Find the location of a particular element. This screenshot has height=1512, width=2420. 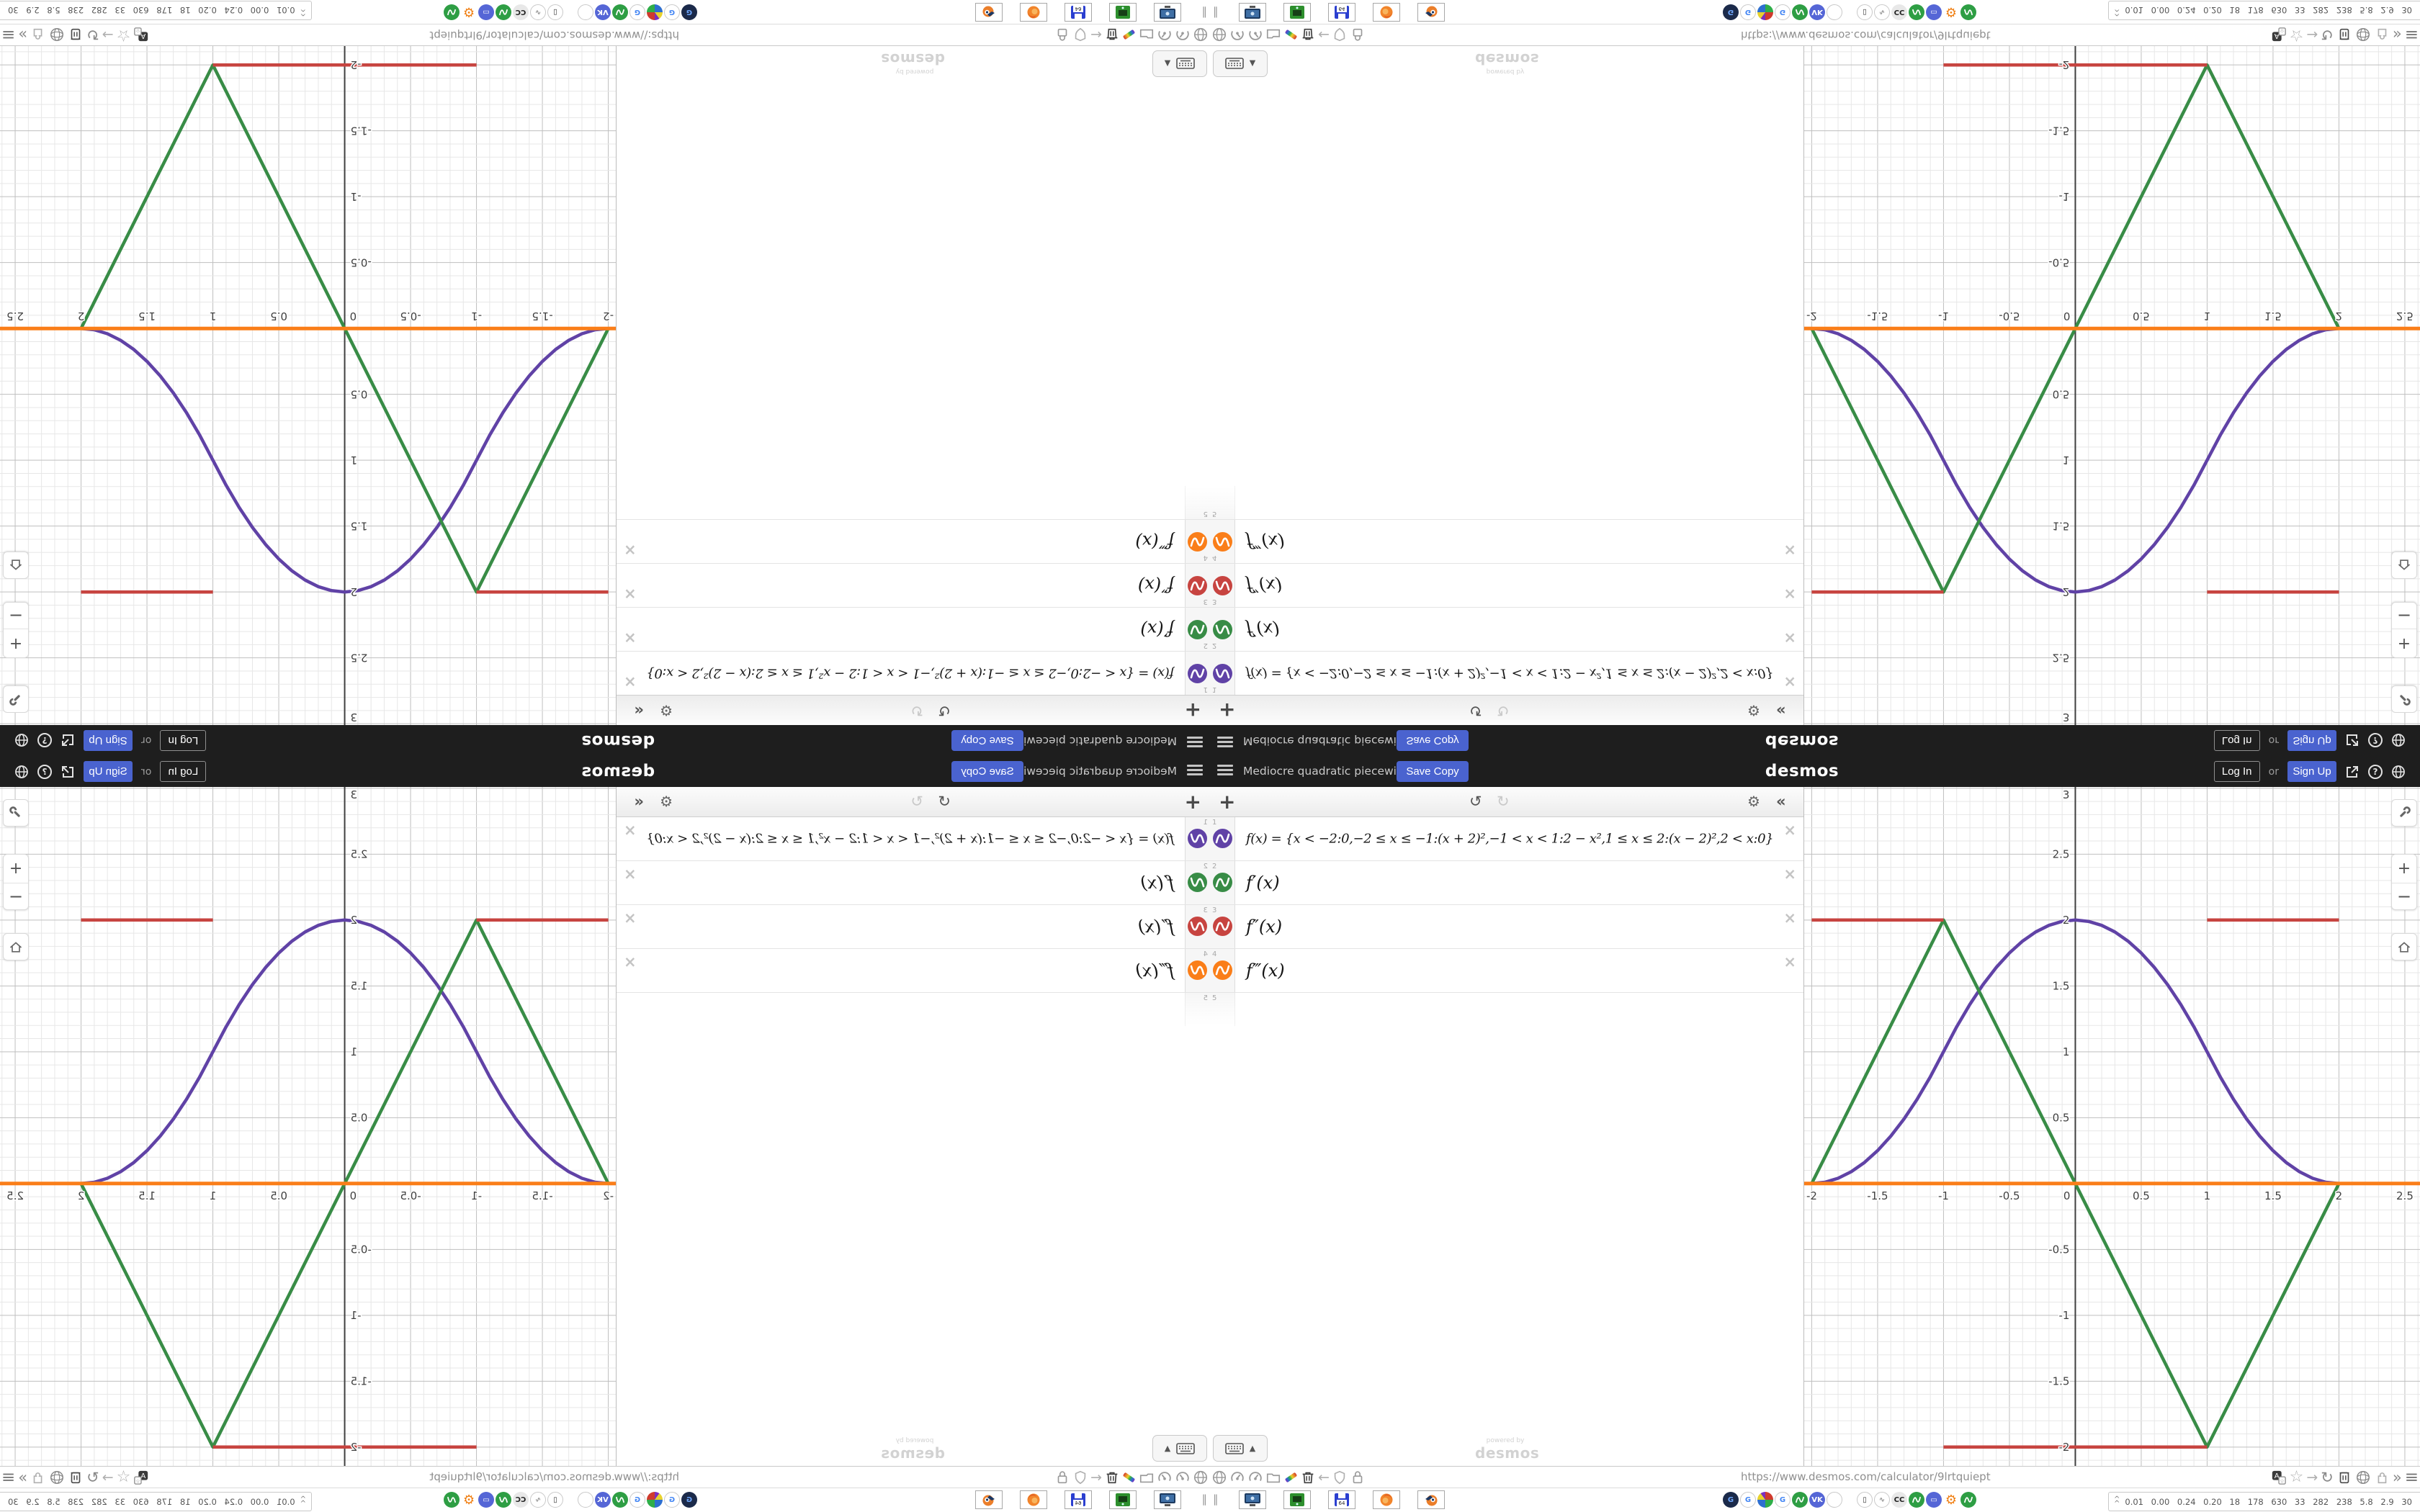

puzzle-piece-icon is located at coordinates (2382, 34).